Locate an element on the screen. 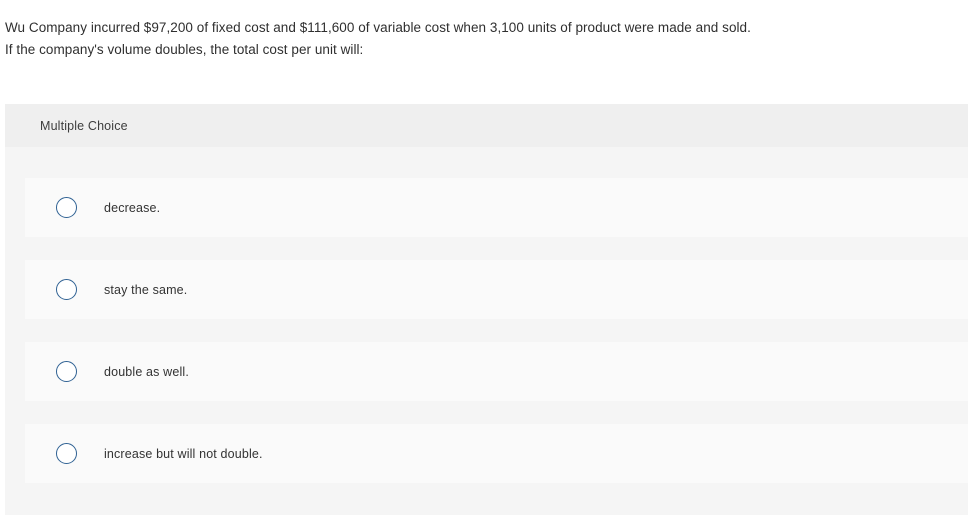 The image size is (968, 515). option-row-2: double as well. is located at coordinates (496, 371).